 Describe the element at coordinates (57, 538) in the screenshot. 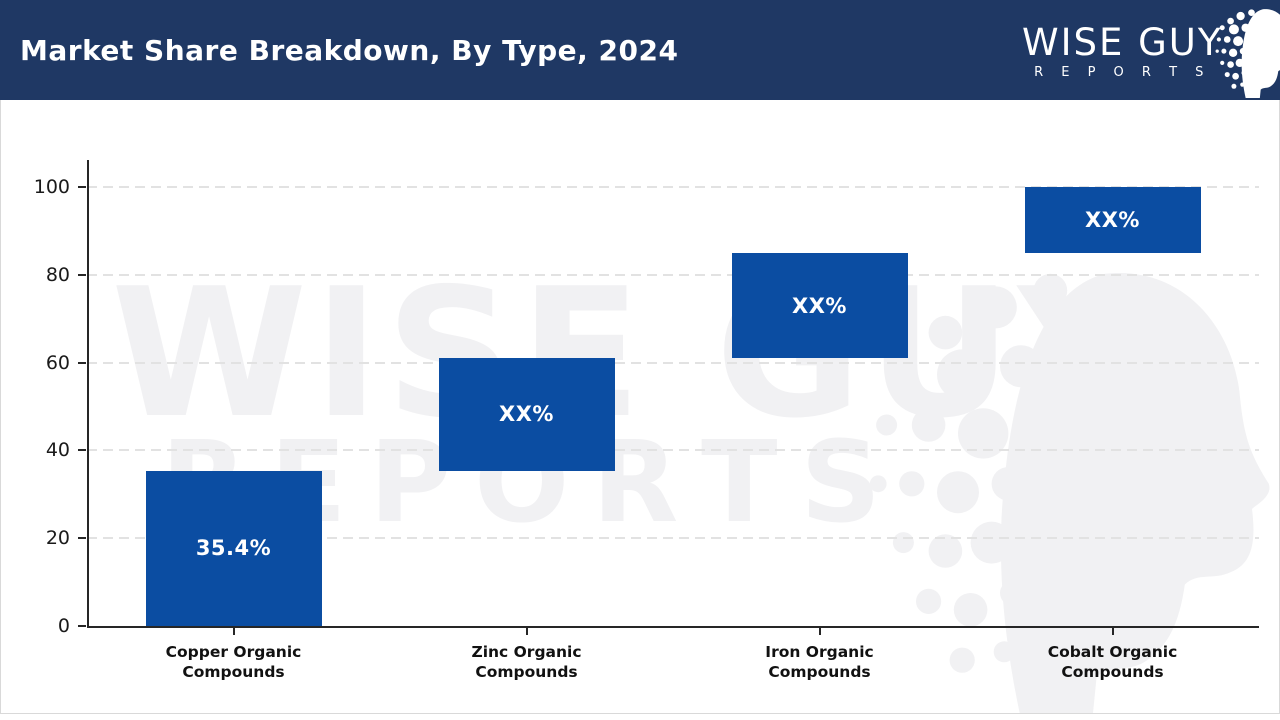

I see `y-tick-label: 20` at that location.